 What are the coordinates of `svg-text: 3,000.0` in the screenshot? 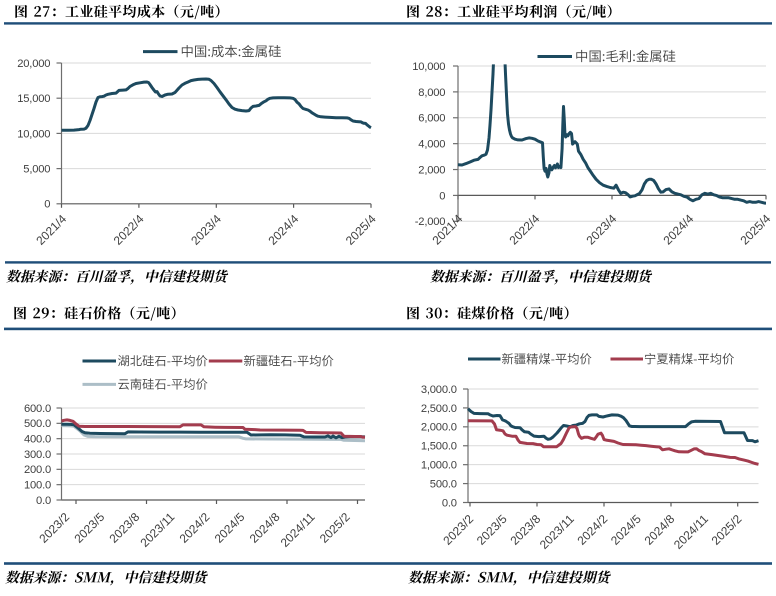 It's located at (439, 390).